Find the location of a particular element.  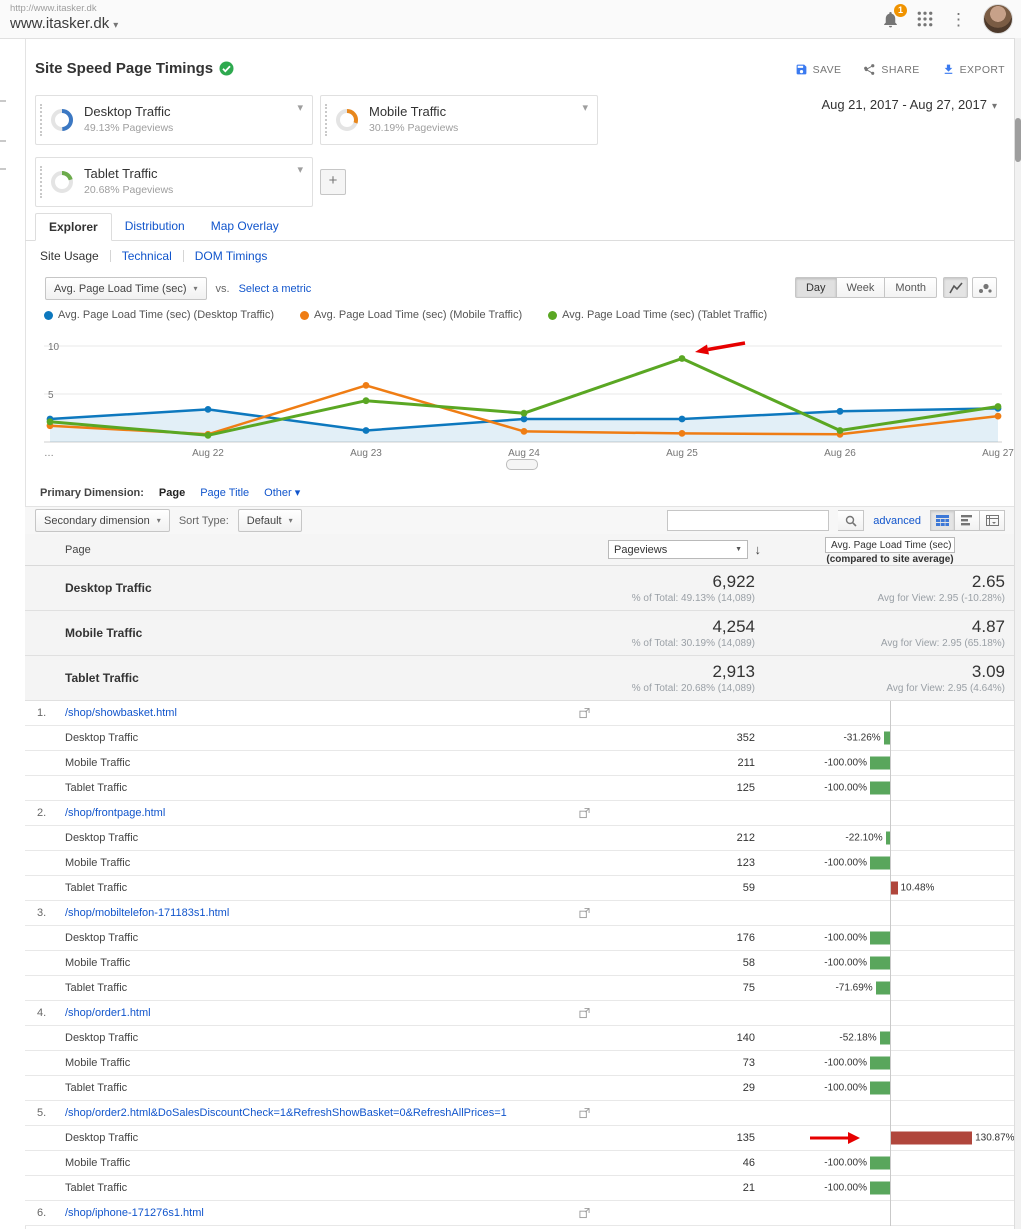

apps-button is located at coordinates (925, 19).